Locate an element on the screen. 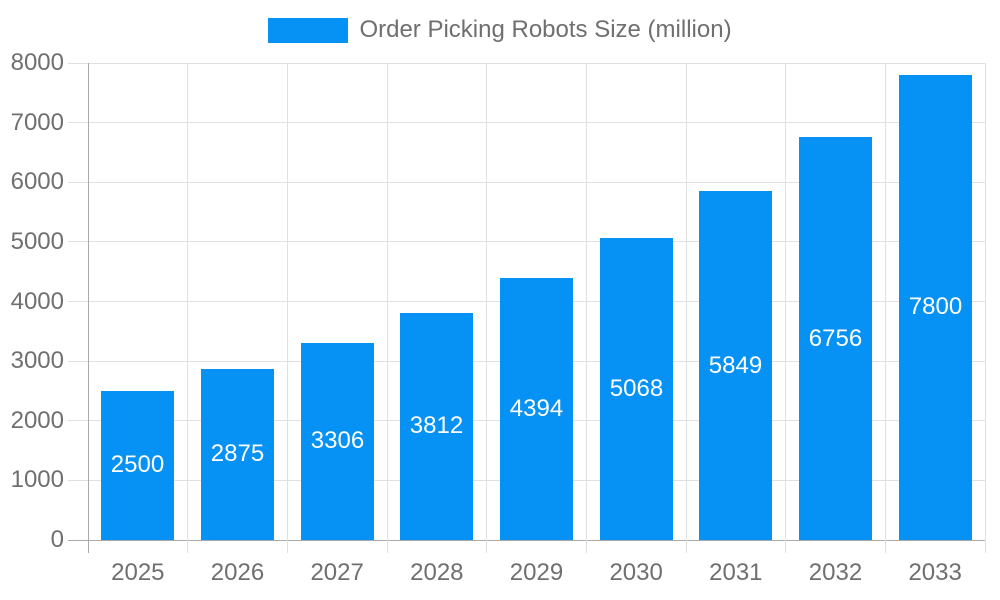 The image size is (1000, 600). bar-2032: 6756 is located at coordinates (835, 338).